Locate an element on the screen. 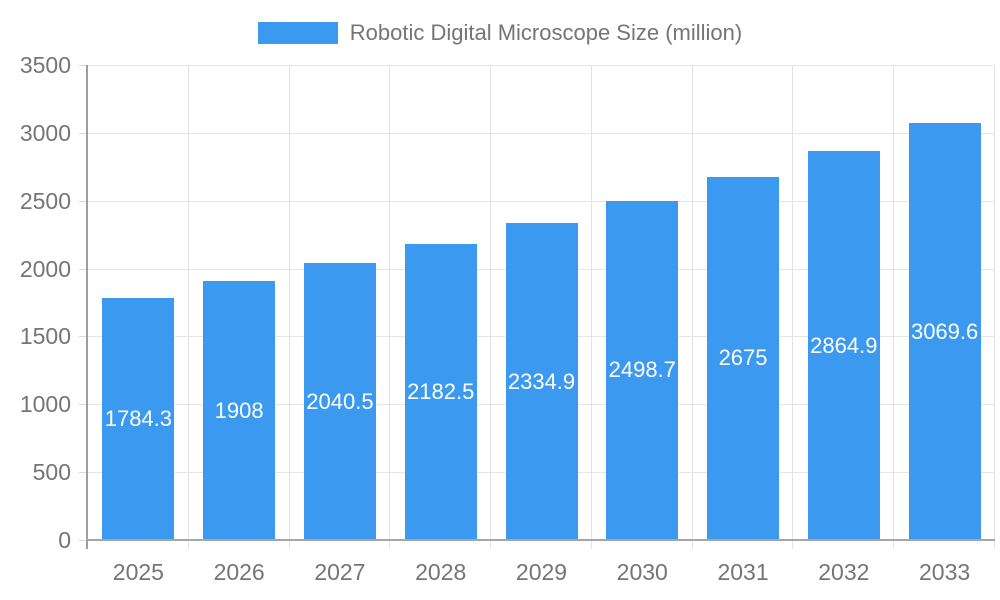  bar-2029: 2334.9 is located at coordinates (541, 381).